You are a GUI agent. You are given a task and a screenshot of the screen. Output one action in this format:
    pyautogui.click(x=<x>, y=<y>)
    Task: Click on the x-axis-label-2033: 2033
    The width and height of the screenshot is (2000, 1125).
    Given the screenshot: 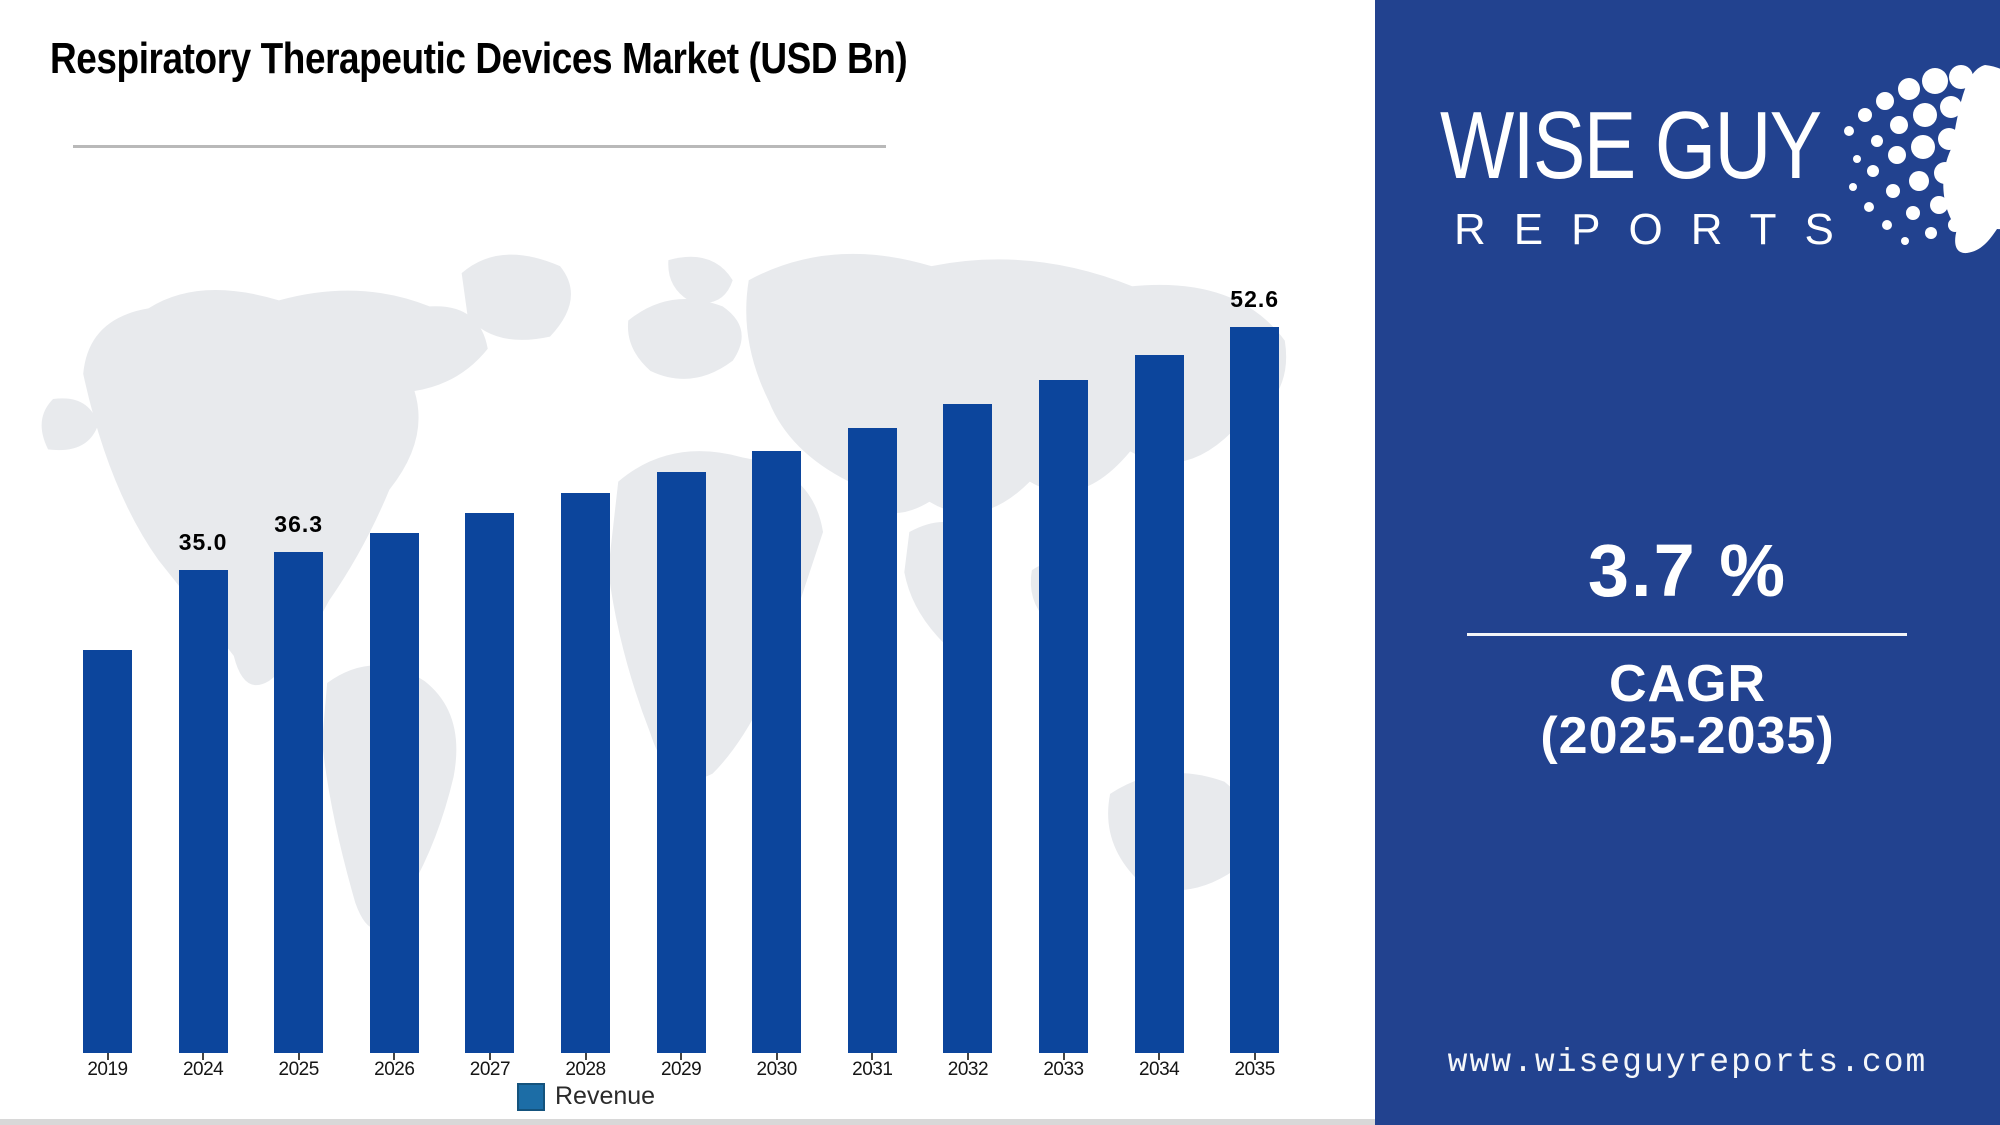 What is the action you would take?
    pyautogui.click(x=1063, y=1069)
    